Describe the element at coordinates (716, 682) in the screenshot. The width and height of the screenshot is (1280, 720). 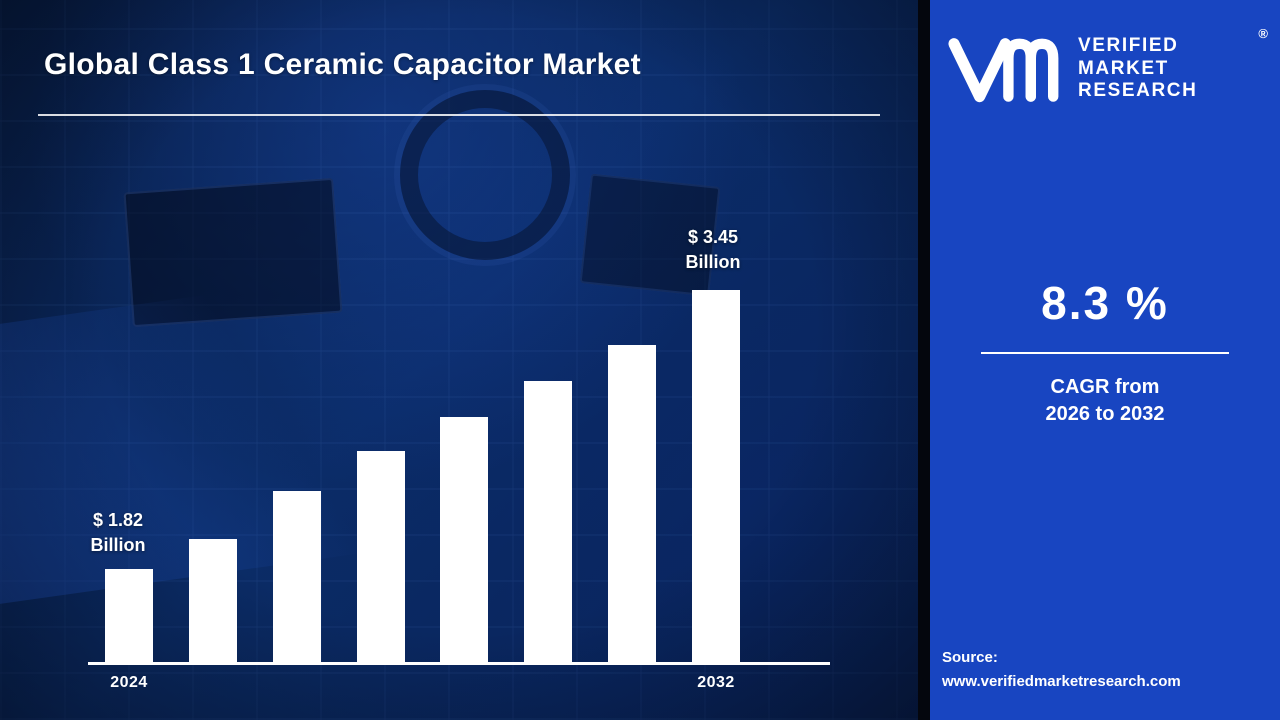
I see `x-tick-2032: 2032` at that location.